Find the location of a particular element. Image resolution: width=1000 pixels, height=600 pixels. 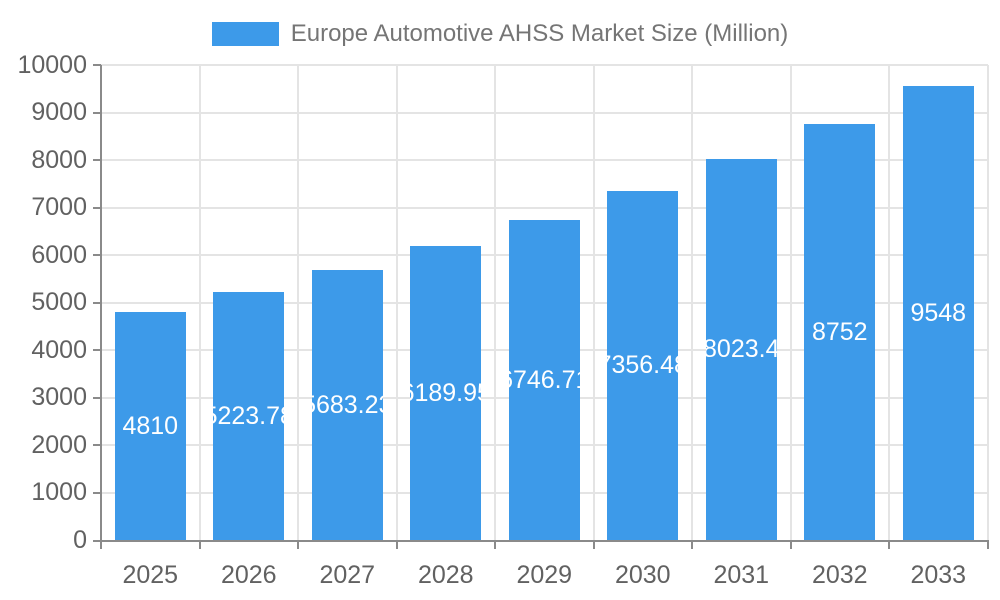

x-axis-tick-label: 2029 is located at coordinates (544, 574).